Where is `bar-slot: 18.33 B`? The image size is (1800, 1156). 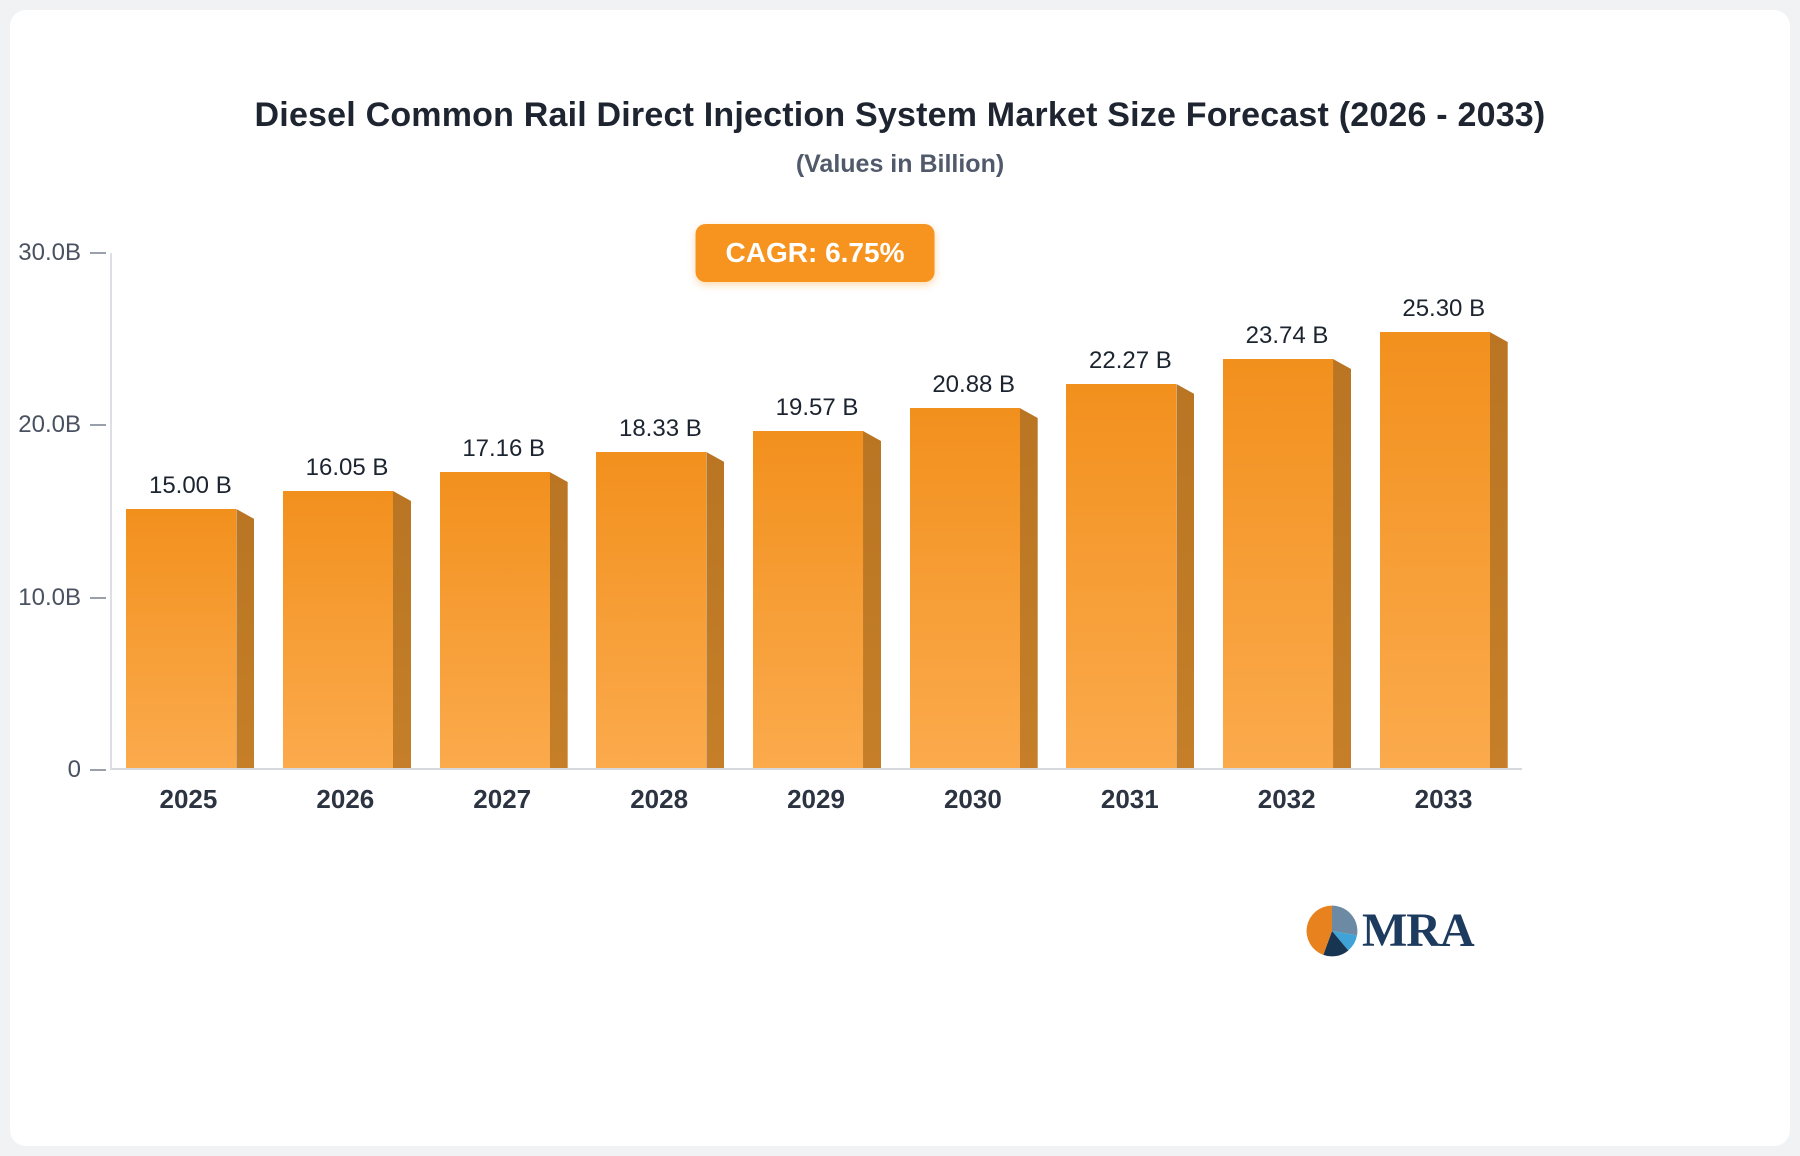 bar-slot: 18.33 B is located at coordinates (660, 510).